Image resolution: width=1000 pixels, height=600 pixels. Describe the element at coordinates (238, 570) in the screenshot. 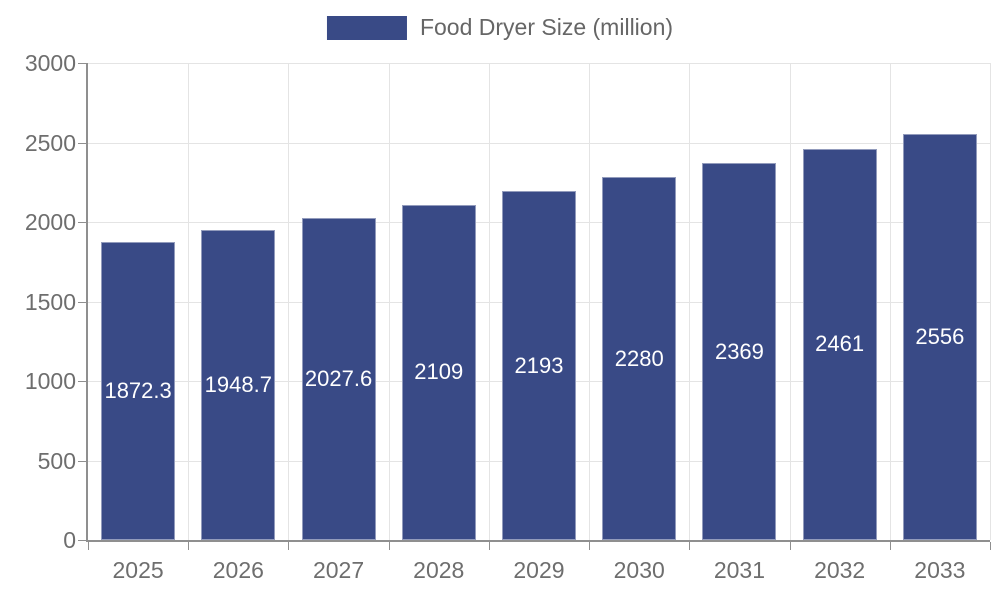

I see `x-axis-label-2026: 2026` at that location.